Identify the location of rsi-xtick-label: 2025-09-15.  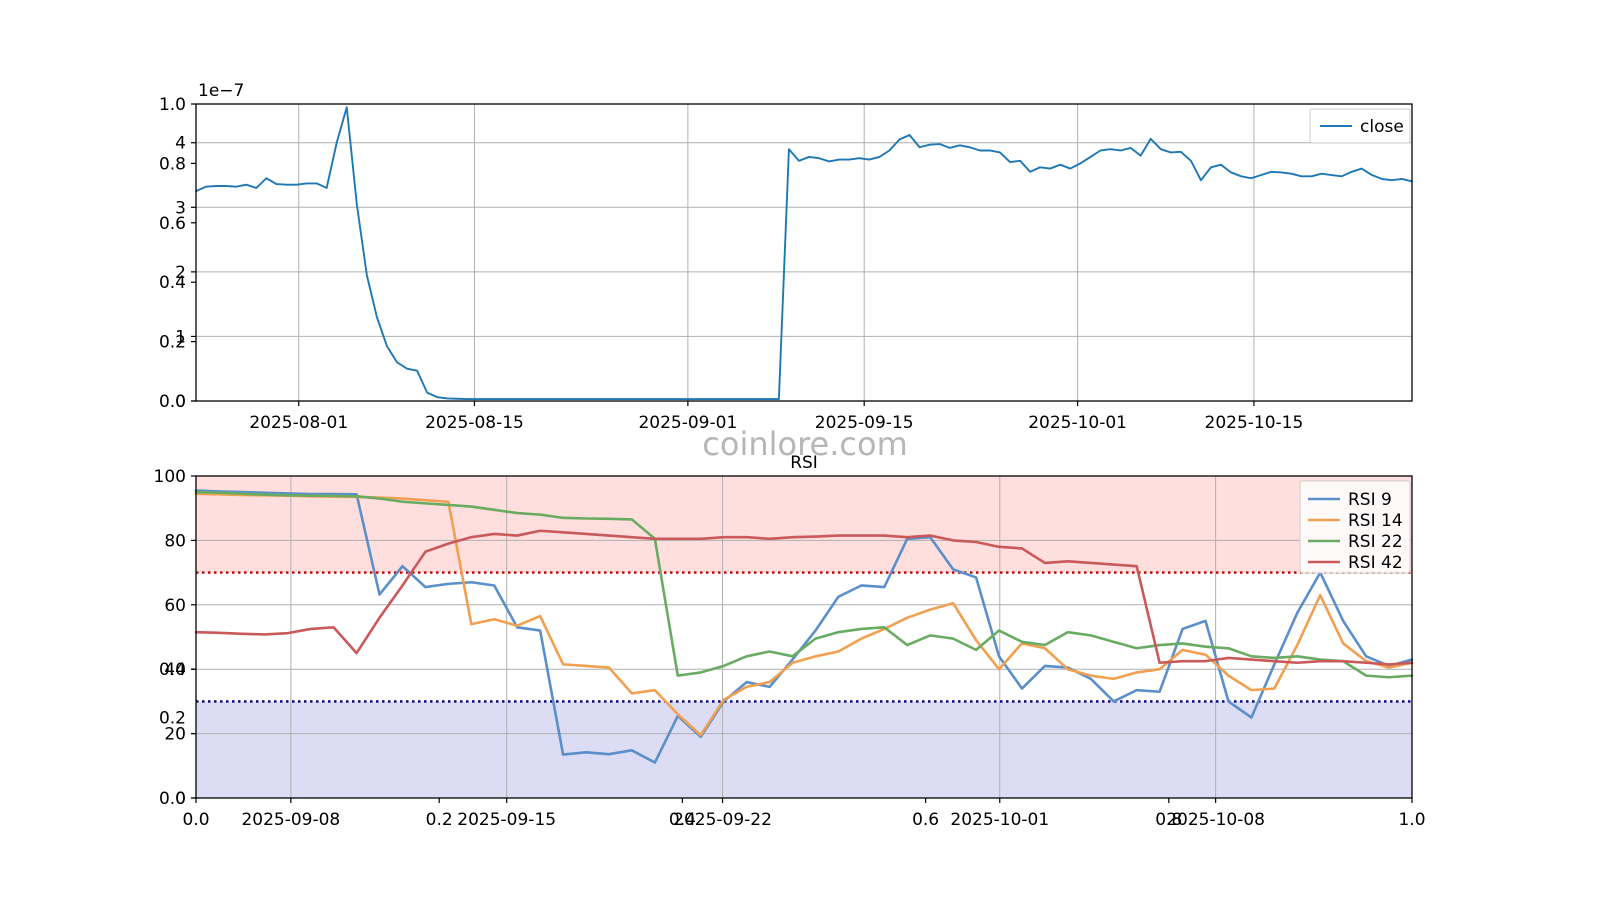
(506, 820).